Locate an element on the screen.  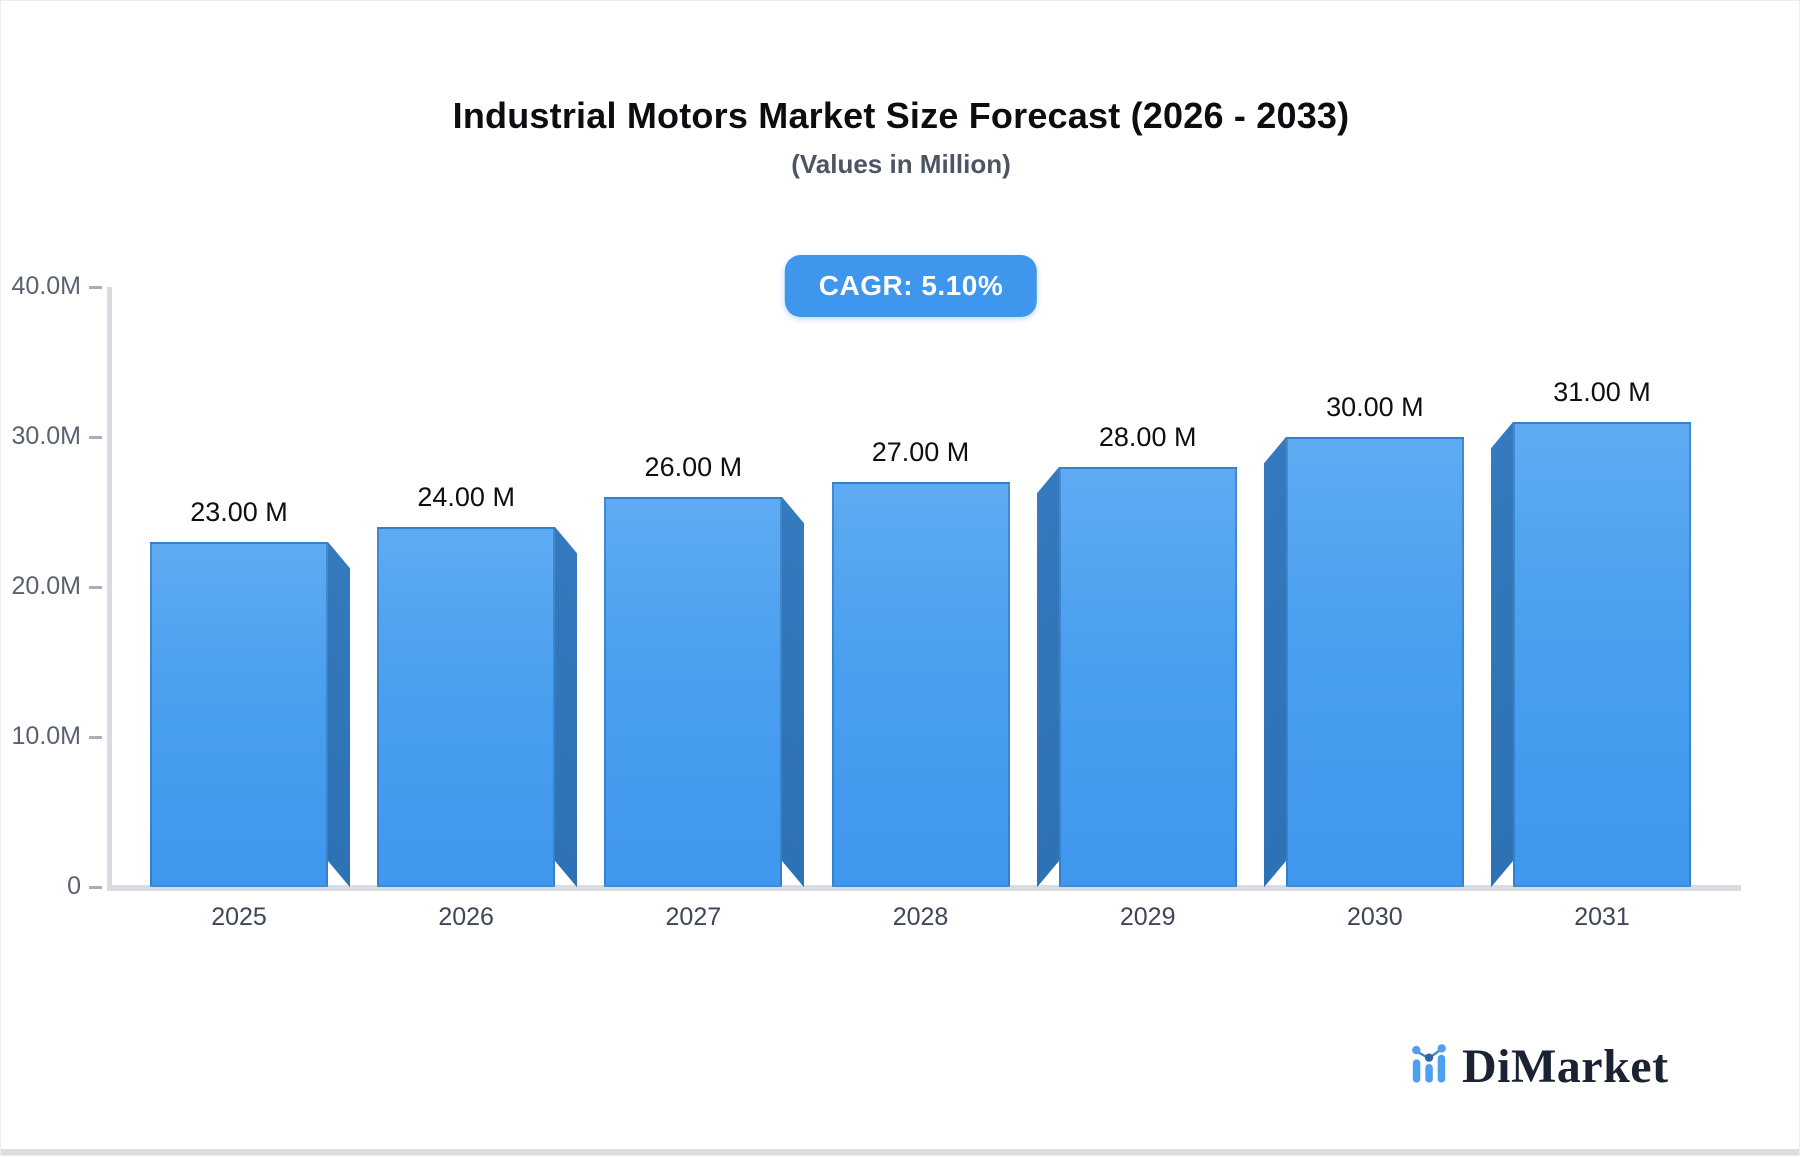
bottom-edge-strip is located at coordinates (900, 1152).